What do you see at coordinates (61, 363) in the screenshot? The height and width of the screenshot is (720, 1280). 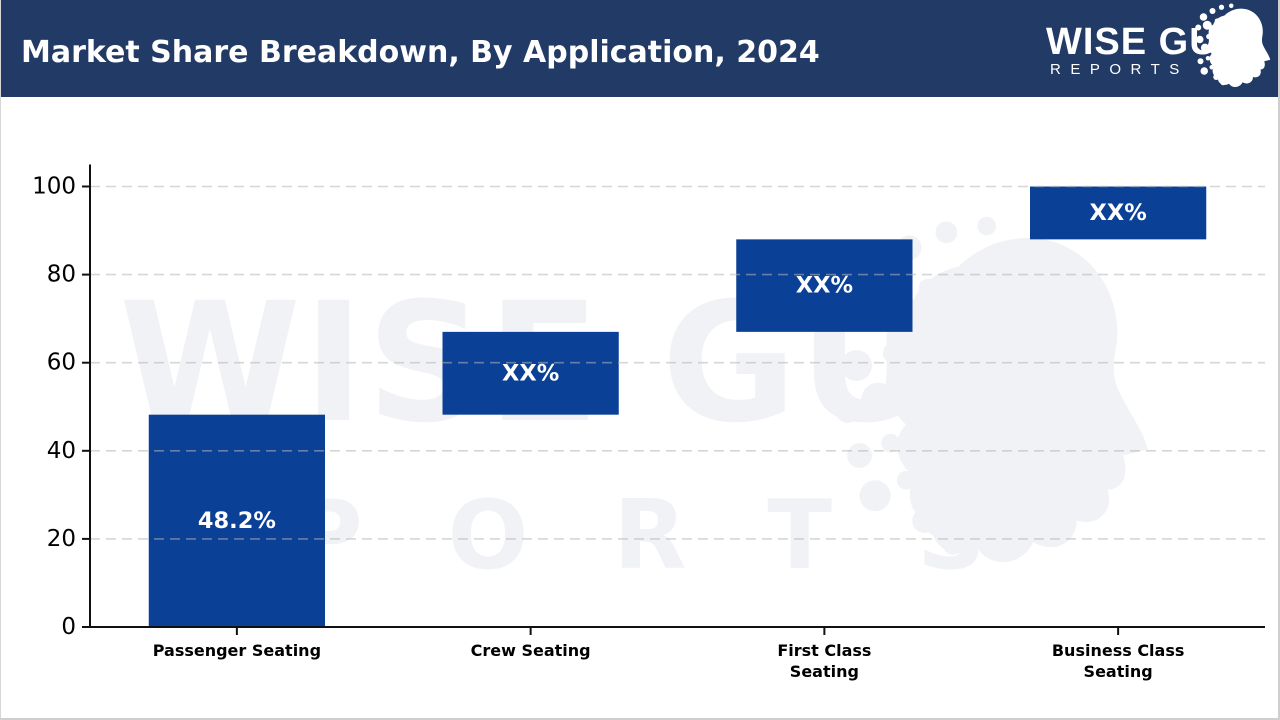 I see `y-tick-label: 60` at bounding box center [61, 363].